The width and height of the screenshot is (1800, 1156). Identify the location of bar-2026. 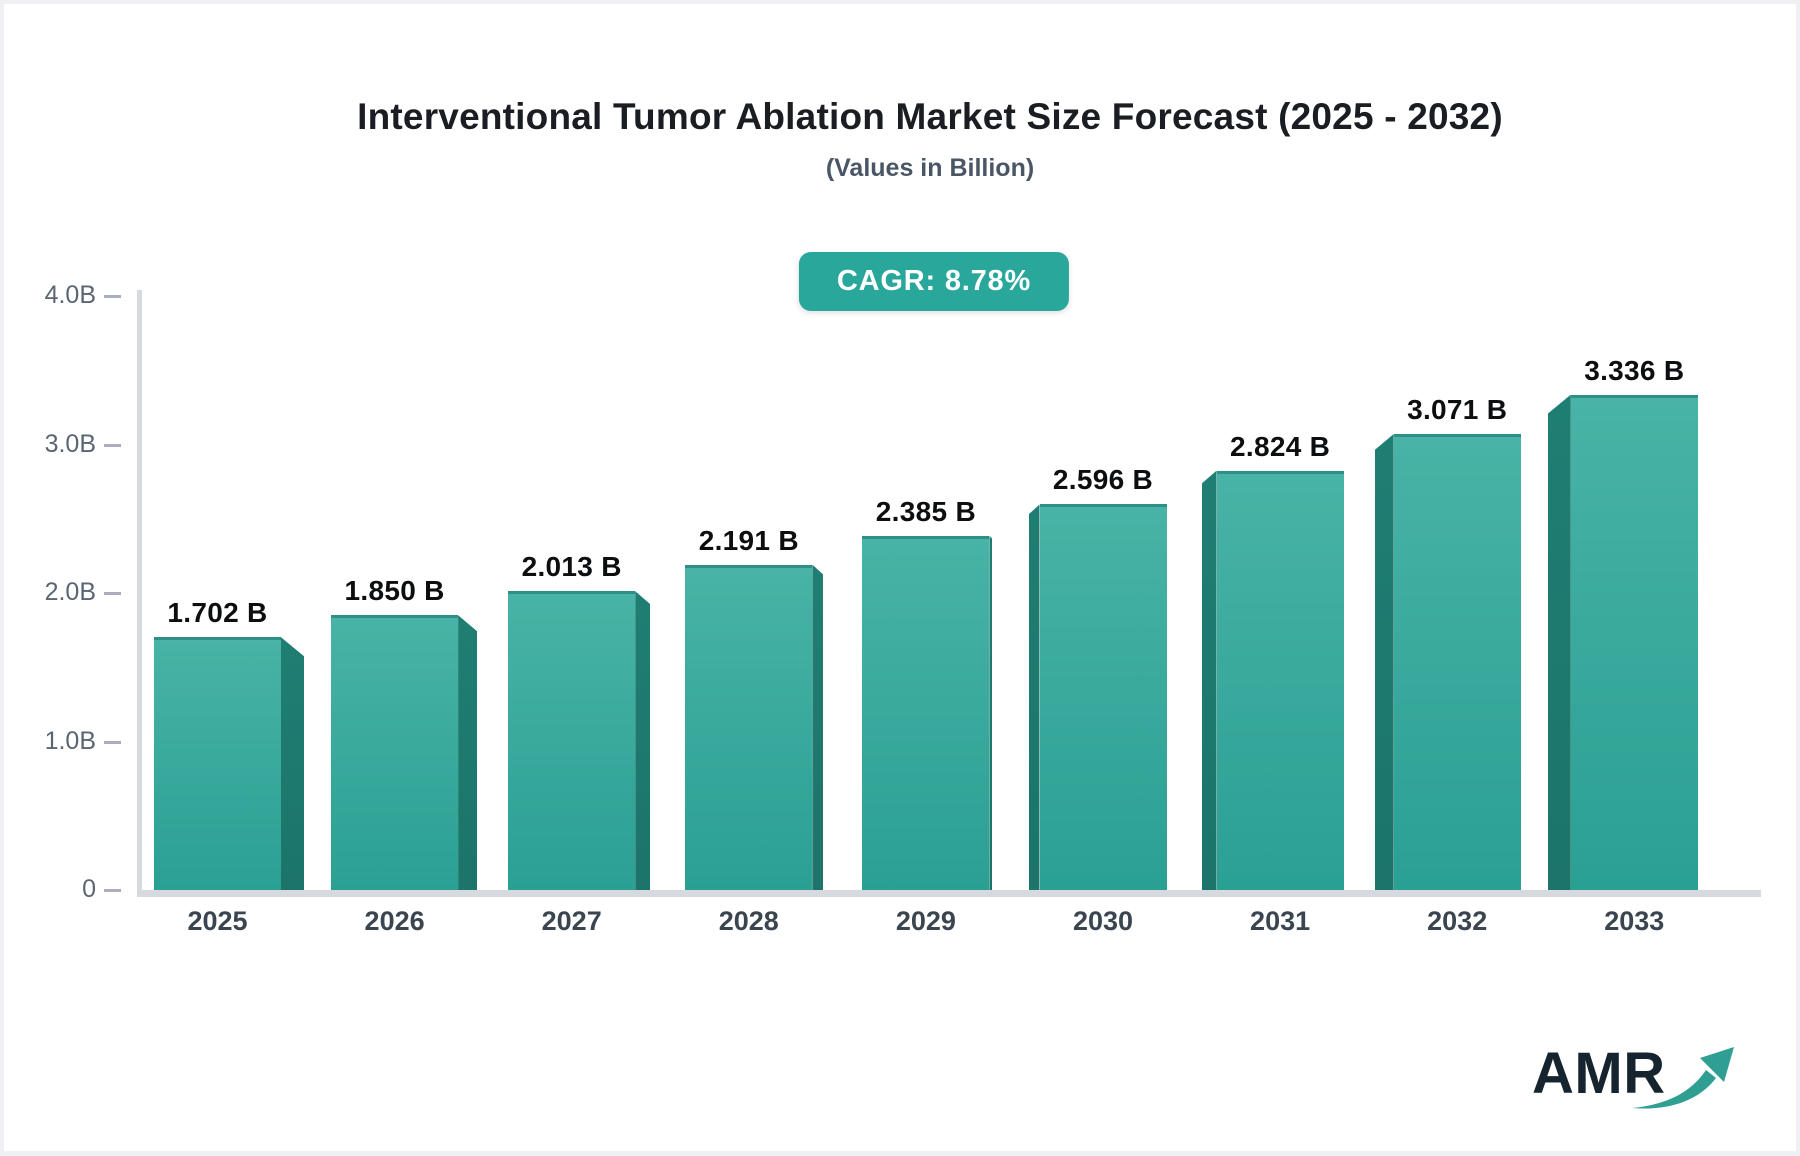
(404, 752).